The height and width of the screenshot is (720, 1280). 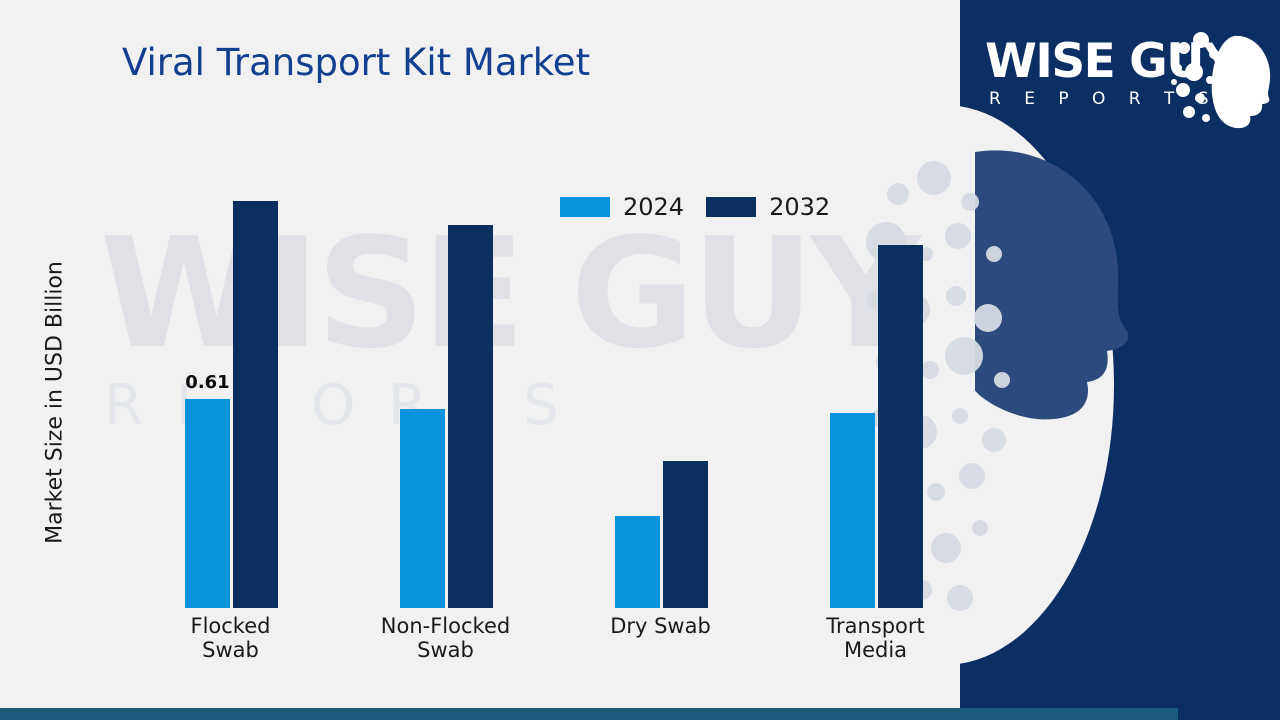 What do you see at coordinates (731, 207) in the screenshot?
I see `legend-swatch-2032` at bounding box center [731, 207].